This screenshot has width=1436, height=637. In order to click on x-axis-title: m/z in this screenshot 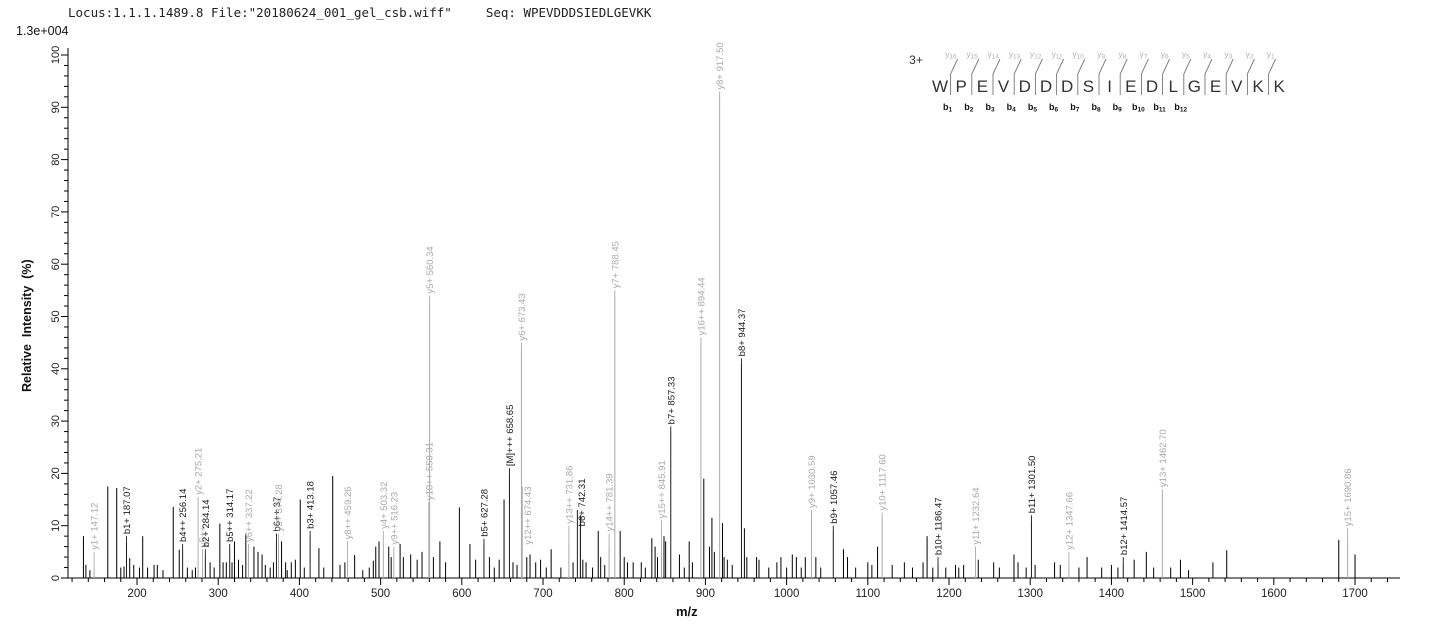, I will do `click(687, 611)`.